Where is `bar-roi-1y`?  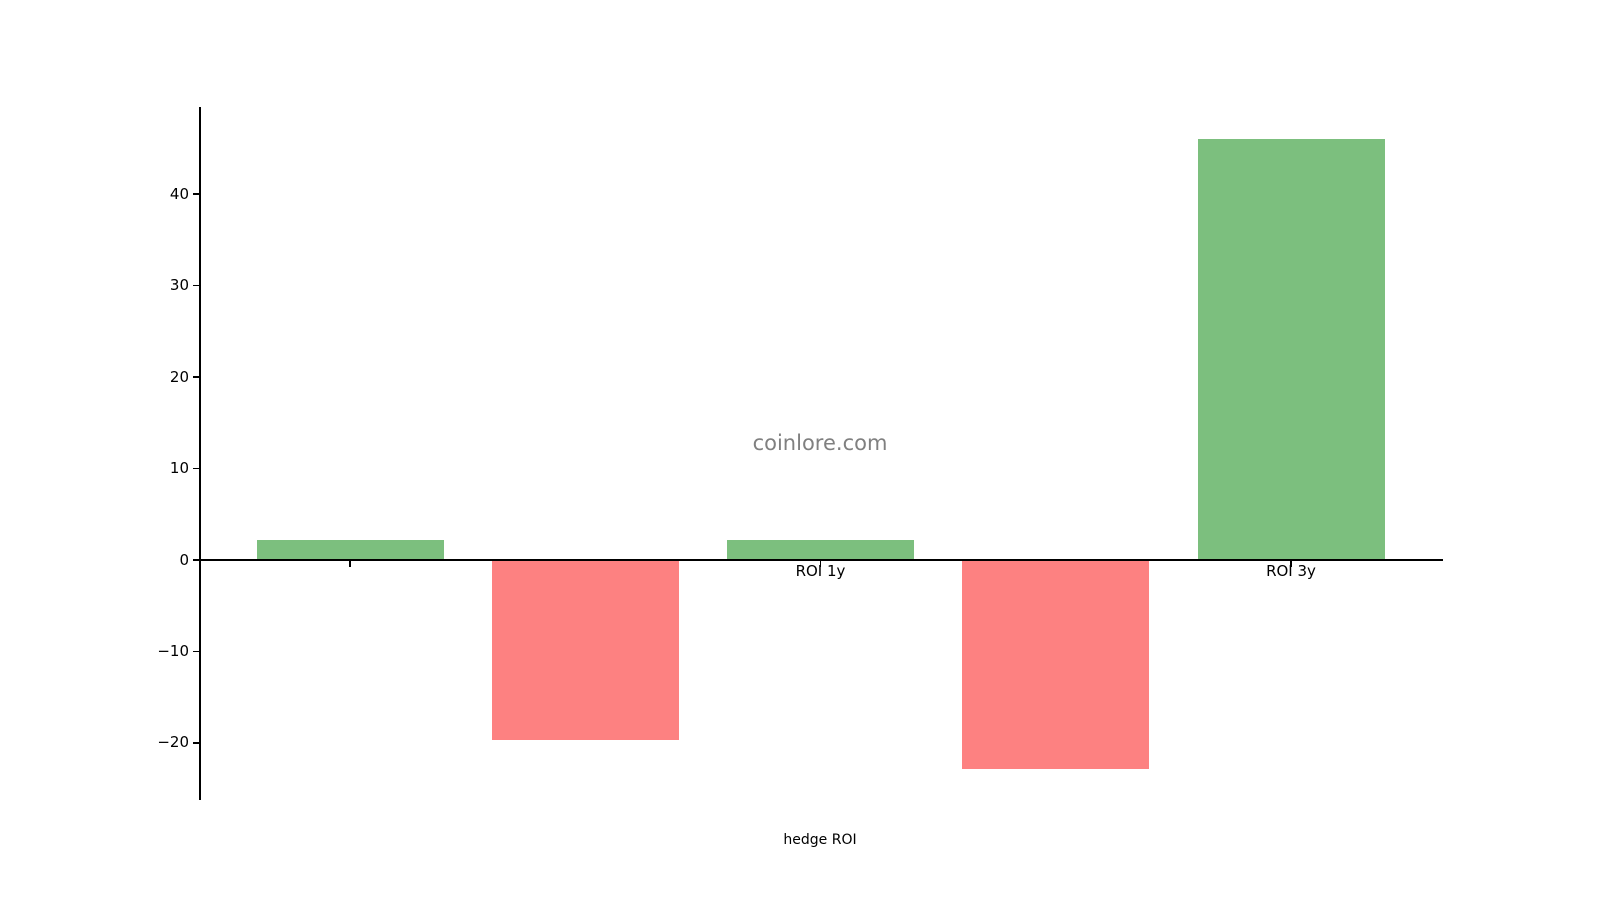
bar-roi-1y is located at coordinates (820, 549).